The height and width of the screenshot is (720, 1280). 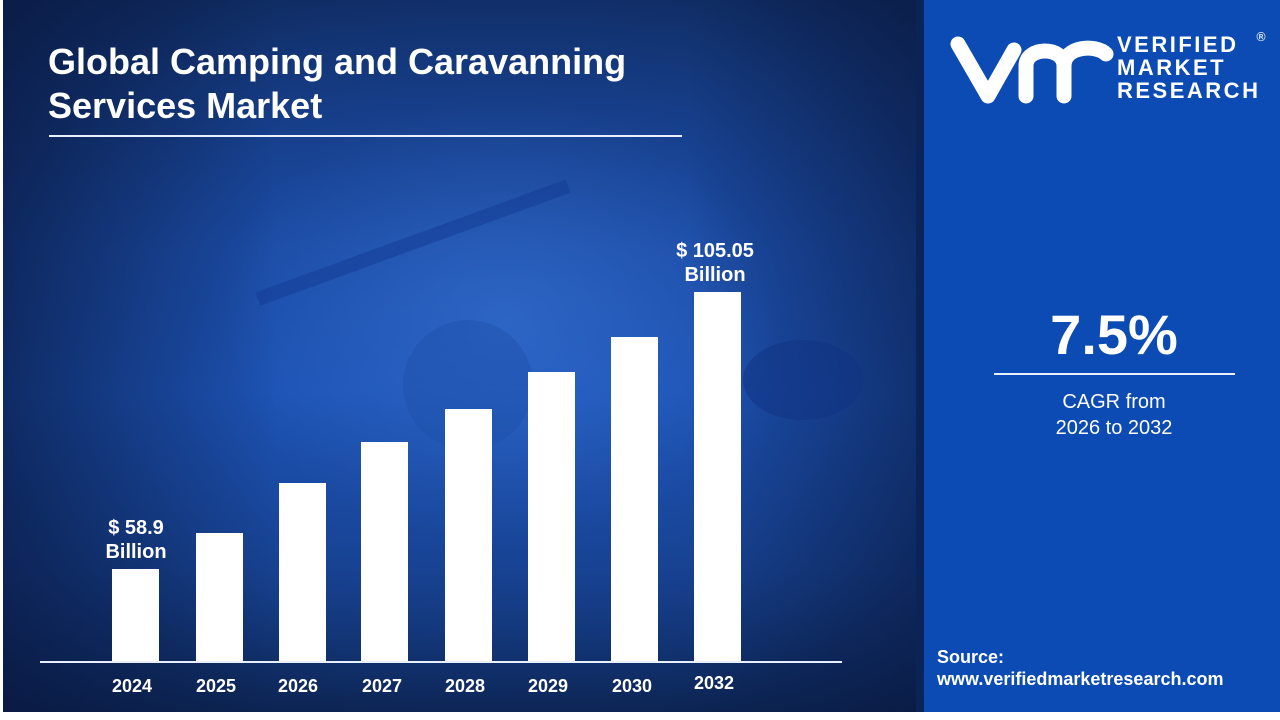 What do you see at coordinates (1080, 679) in the screenshot?
I see `source-url: www.verifiedmarketresearch.com` at bounding box center [1080, 679].